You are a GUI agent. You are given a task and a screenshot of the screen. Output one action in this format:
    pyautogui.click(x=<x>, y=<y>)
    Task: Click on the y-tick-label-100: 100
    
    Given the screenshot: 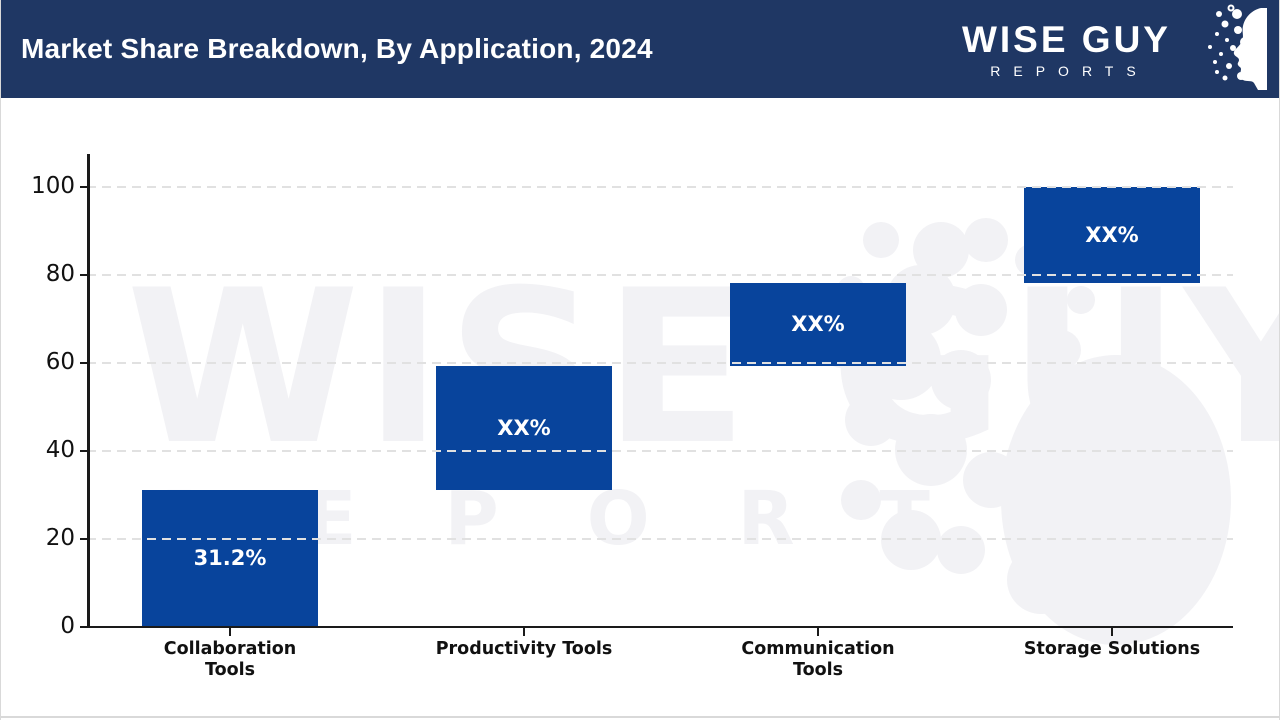 What is the action you would take?
    pyautogui.click(x=53, y=186)
    